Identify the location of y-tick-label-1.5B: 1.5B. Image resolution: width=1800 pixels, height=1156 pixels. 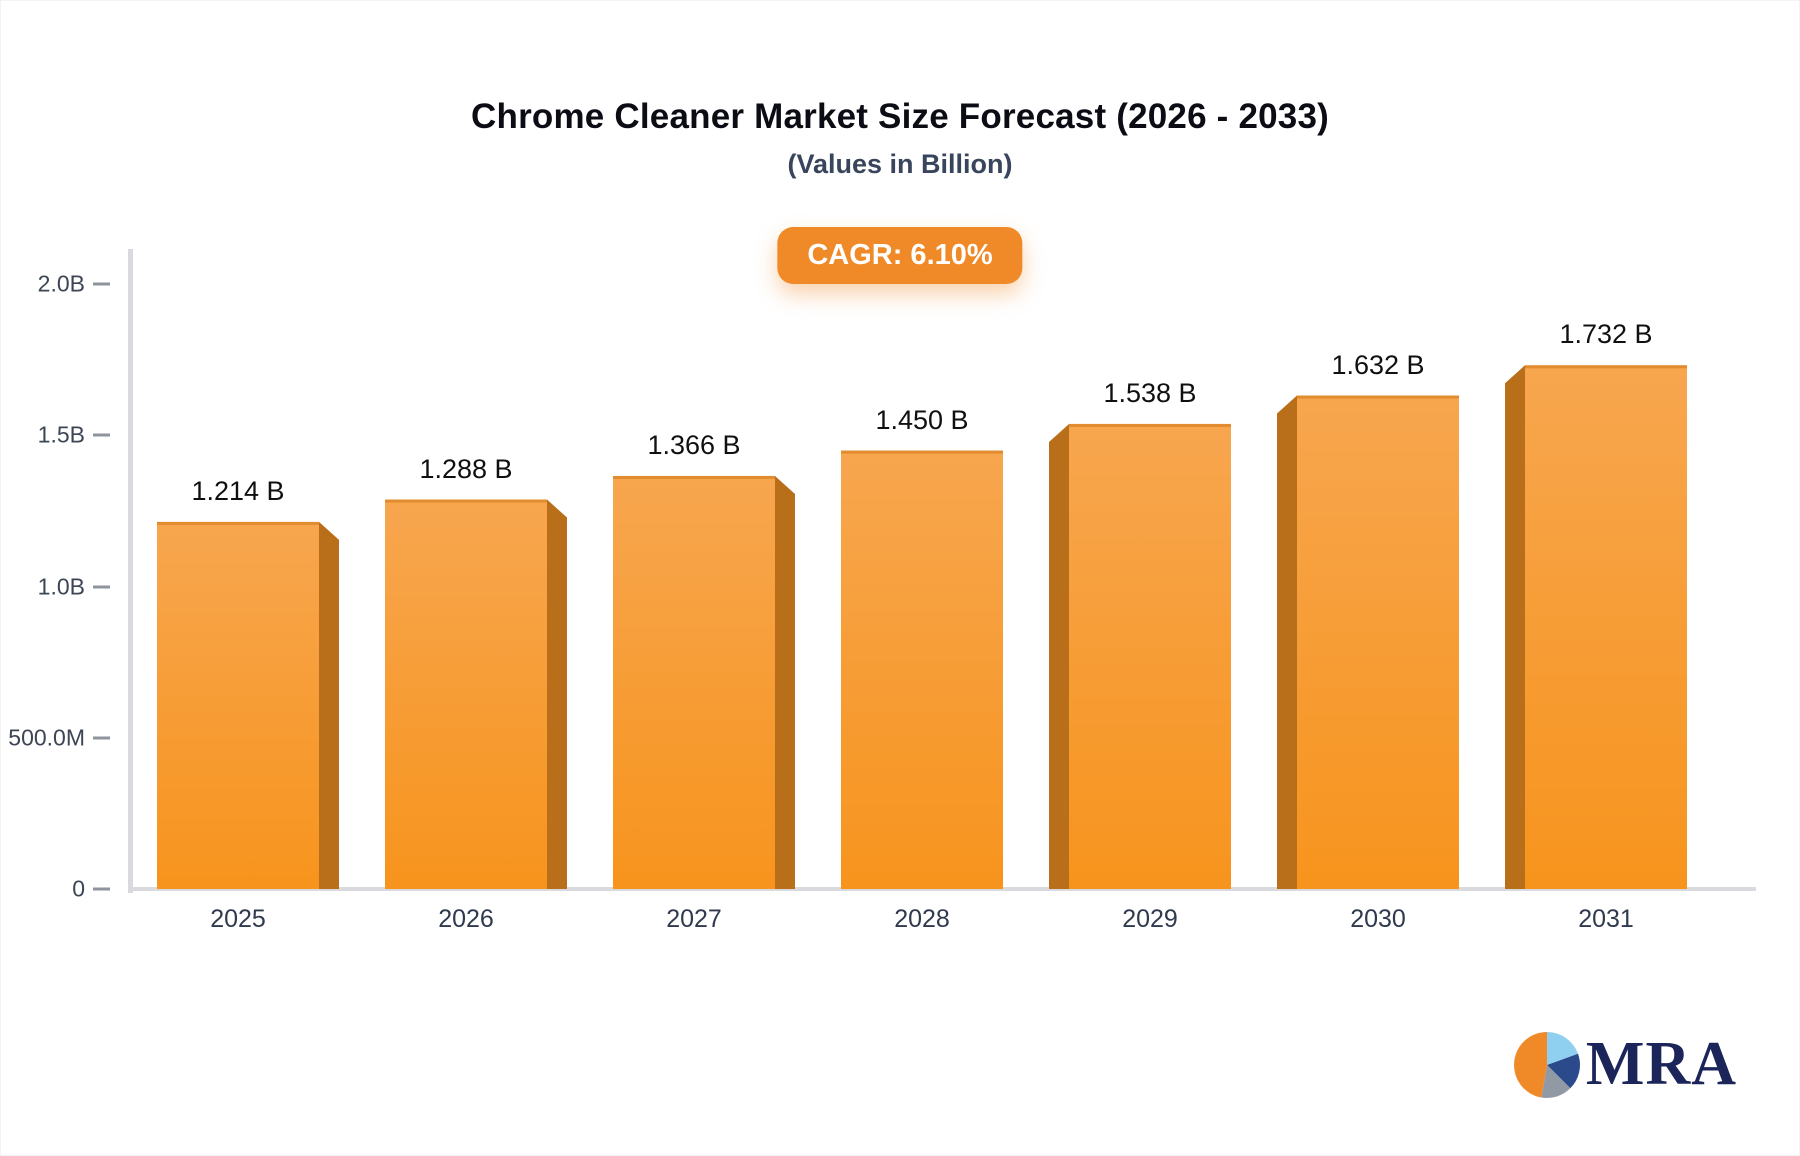
(61, 434).